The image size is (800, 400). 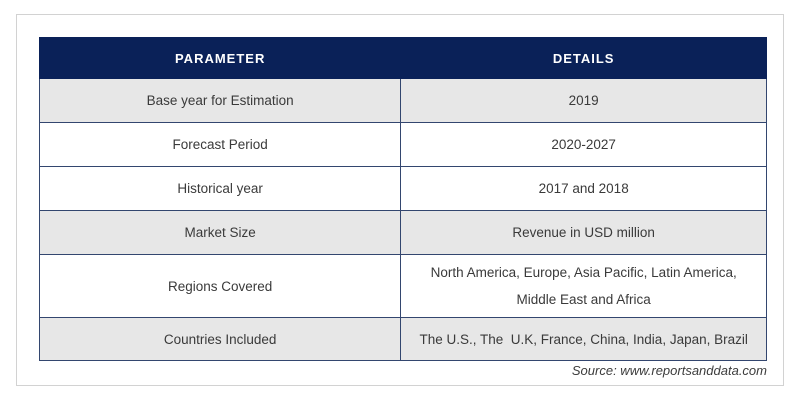 I want to click on parameter-cell: Forecast Period, so click(x=220, y=144).